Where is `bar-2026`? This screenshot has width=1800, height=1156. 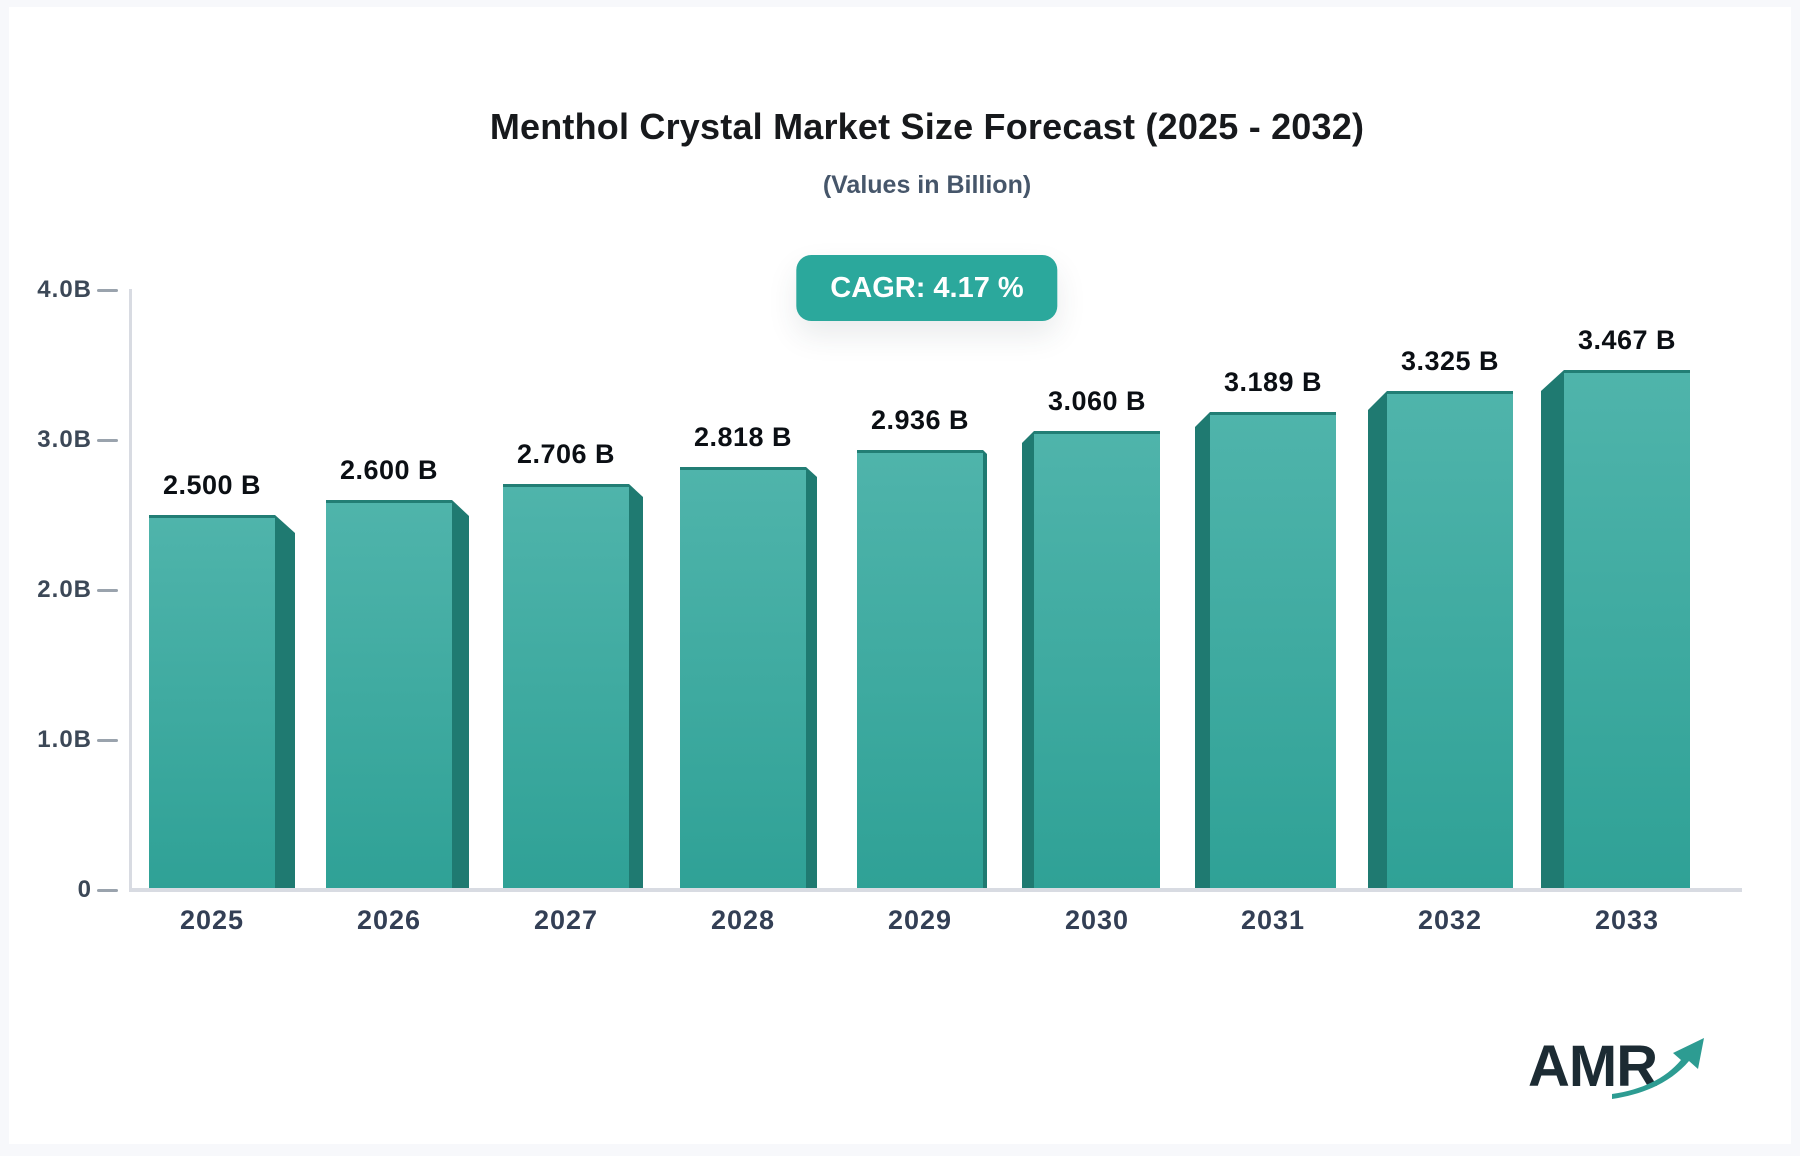
bar-2026 is located at coordinates (389, 695).